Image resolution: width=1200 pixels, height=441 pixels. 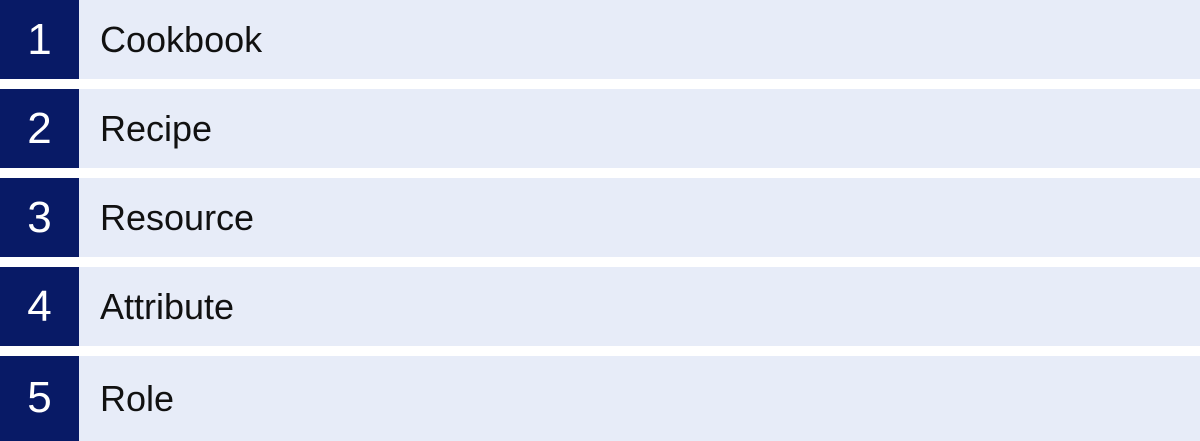 What do you see at coordinates (156, 128) in the screenshot?
I see `item-label: Recipe` at bounding box center [156, 128].